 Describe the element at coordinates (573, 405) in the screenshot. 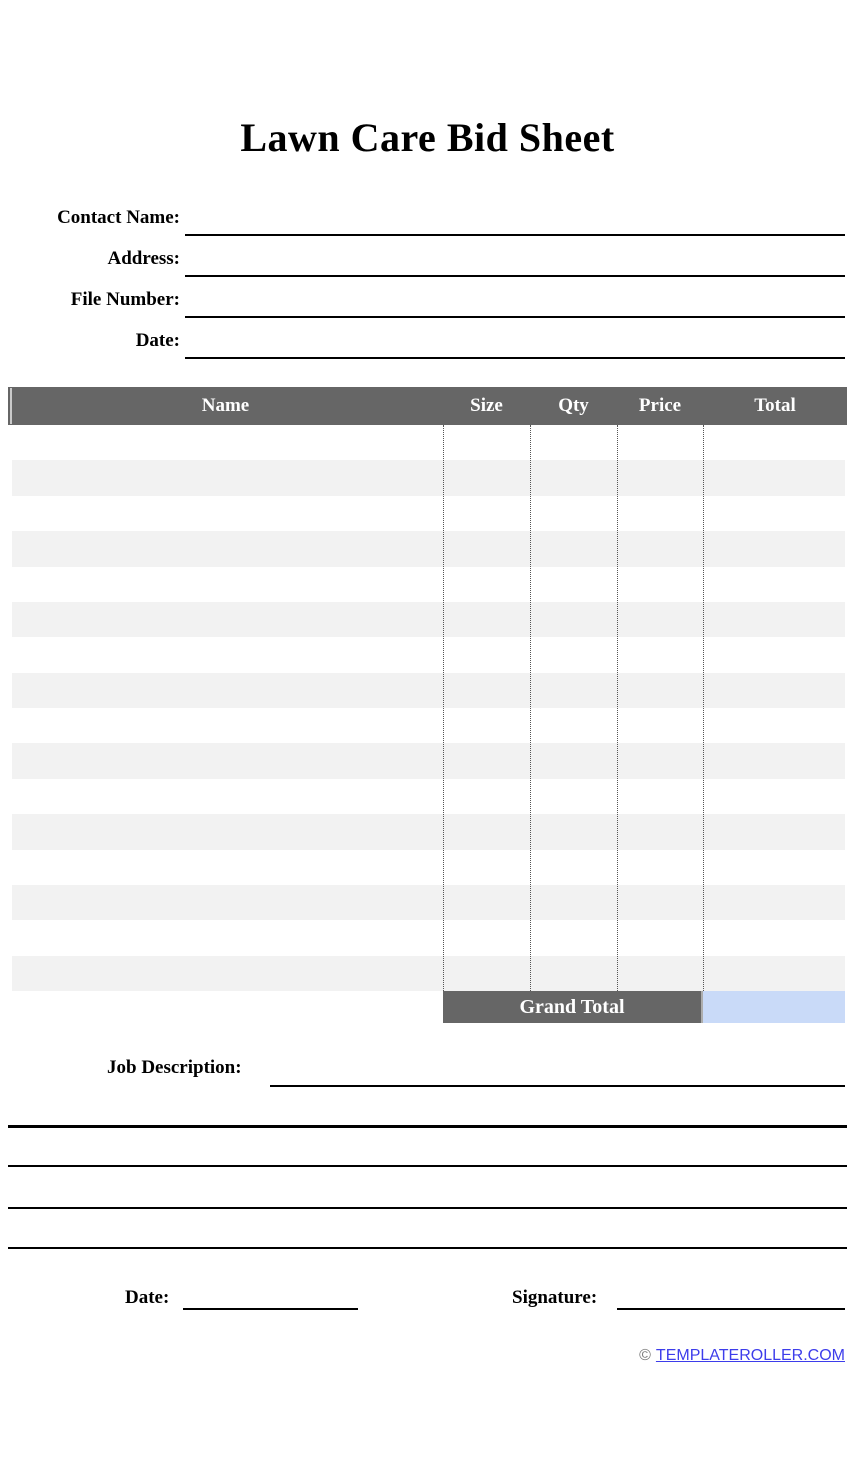

I see `column-header-qty: Qty` at that location.